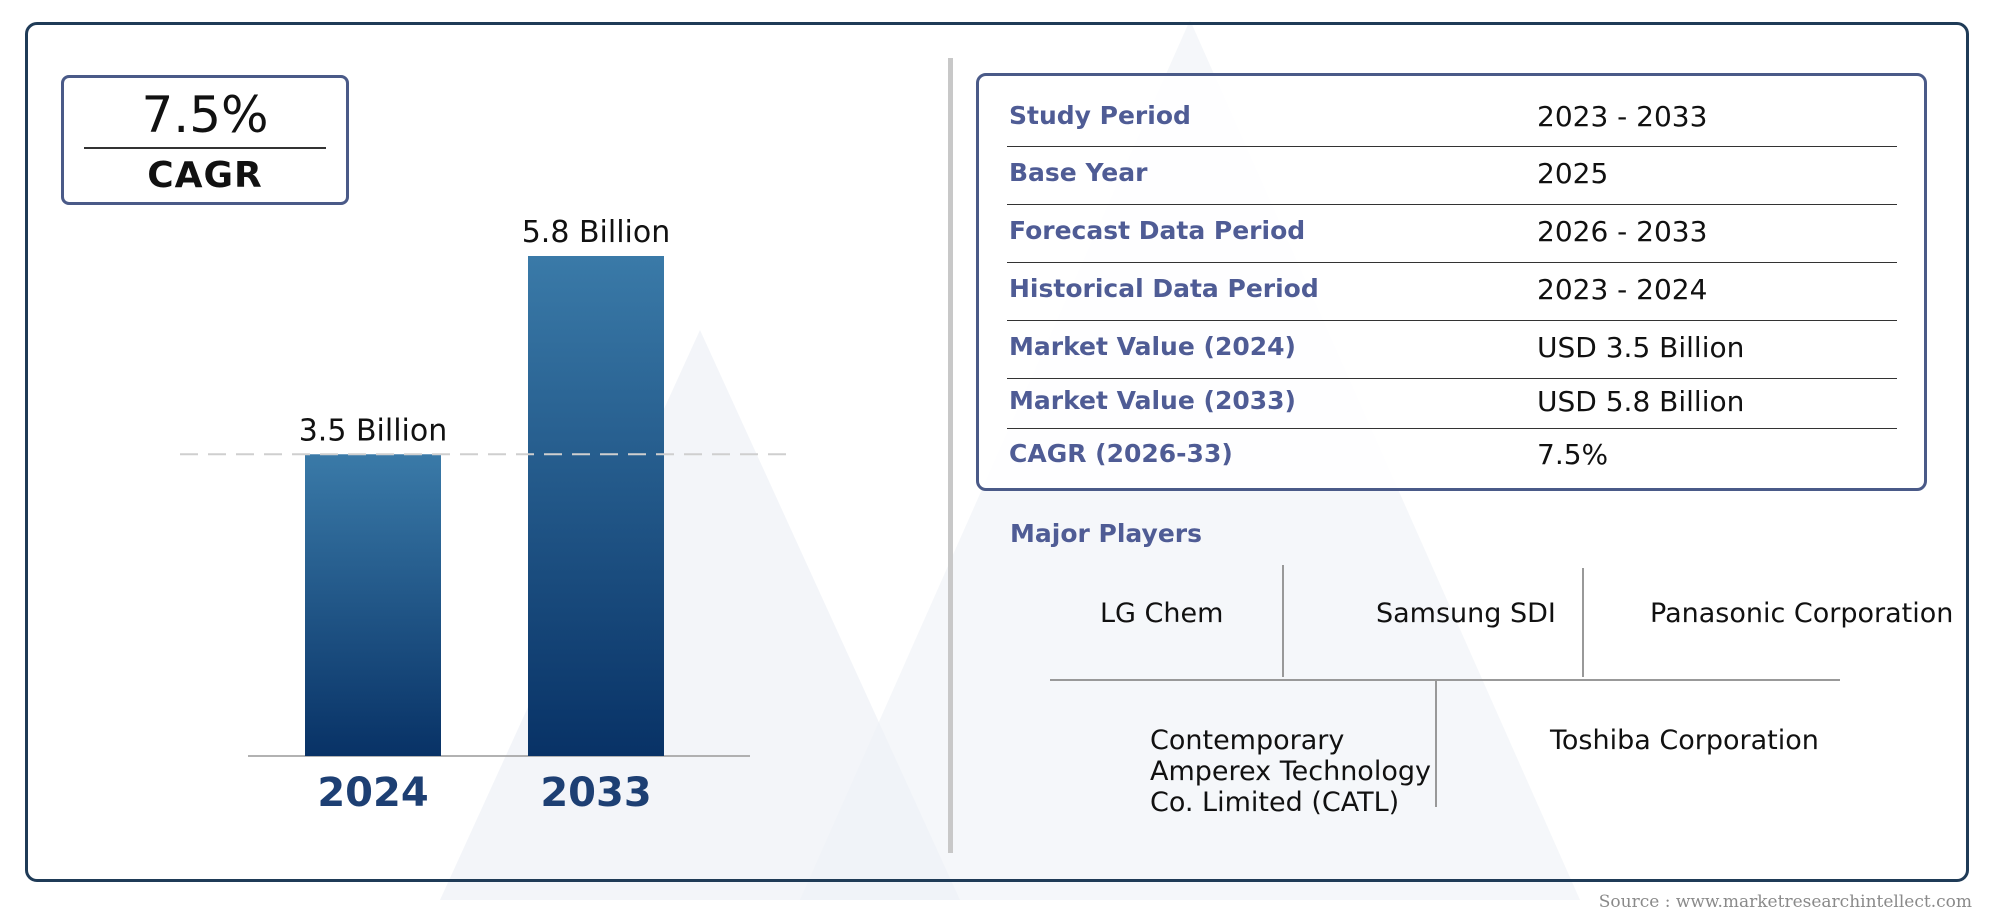 The image size is (2000, 917). I want to click on info-value: USD 5.8 Billion, so click(1641, 401).